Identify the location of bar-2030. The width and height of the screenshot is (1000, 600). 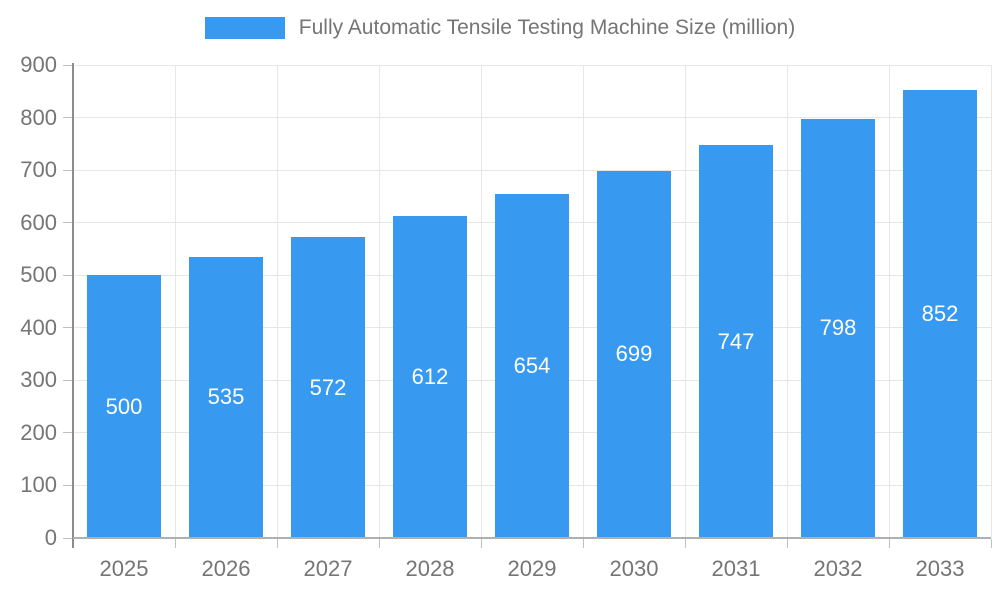
(634, 353).